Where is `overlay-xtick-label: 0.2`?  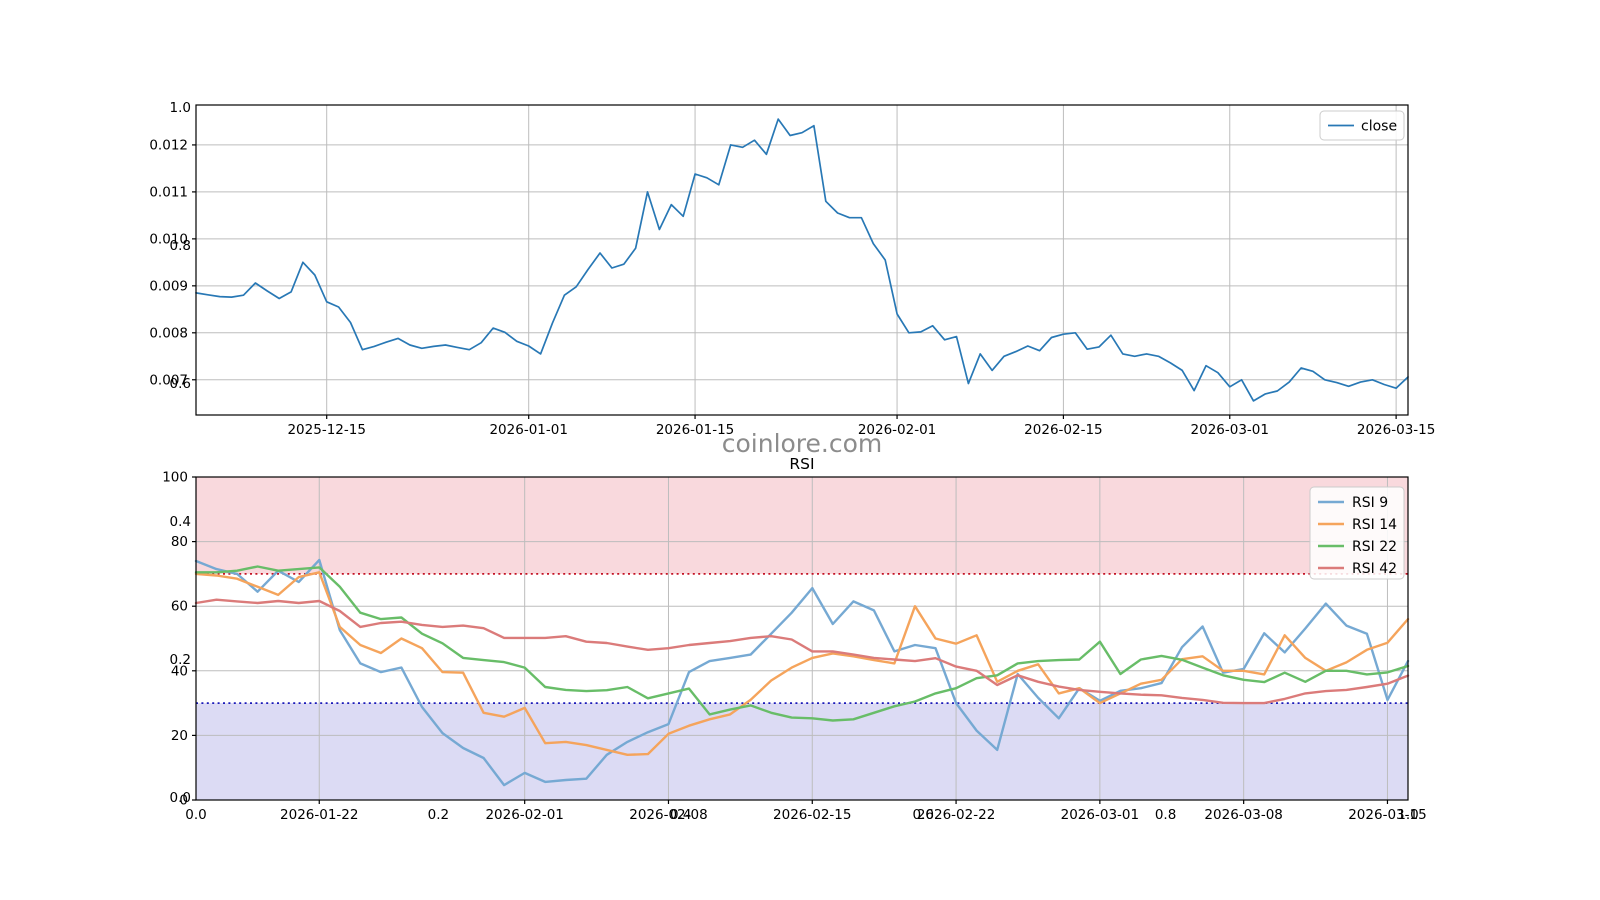
overlay-xtick-label: 0.2 is located at coordinates (438, 815).